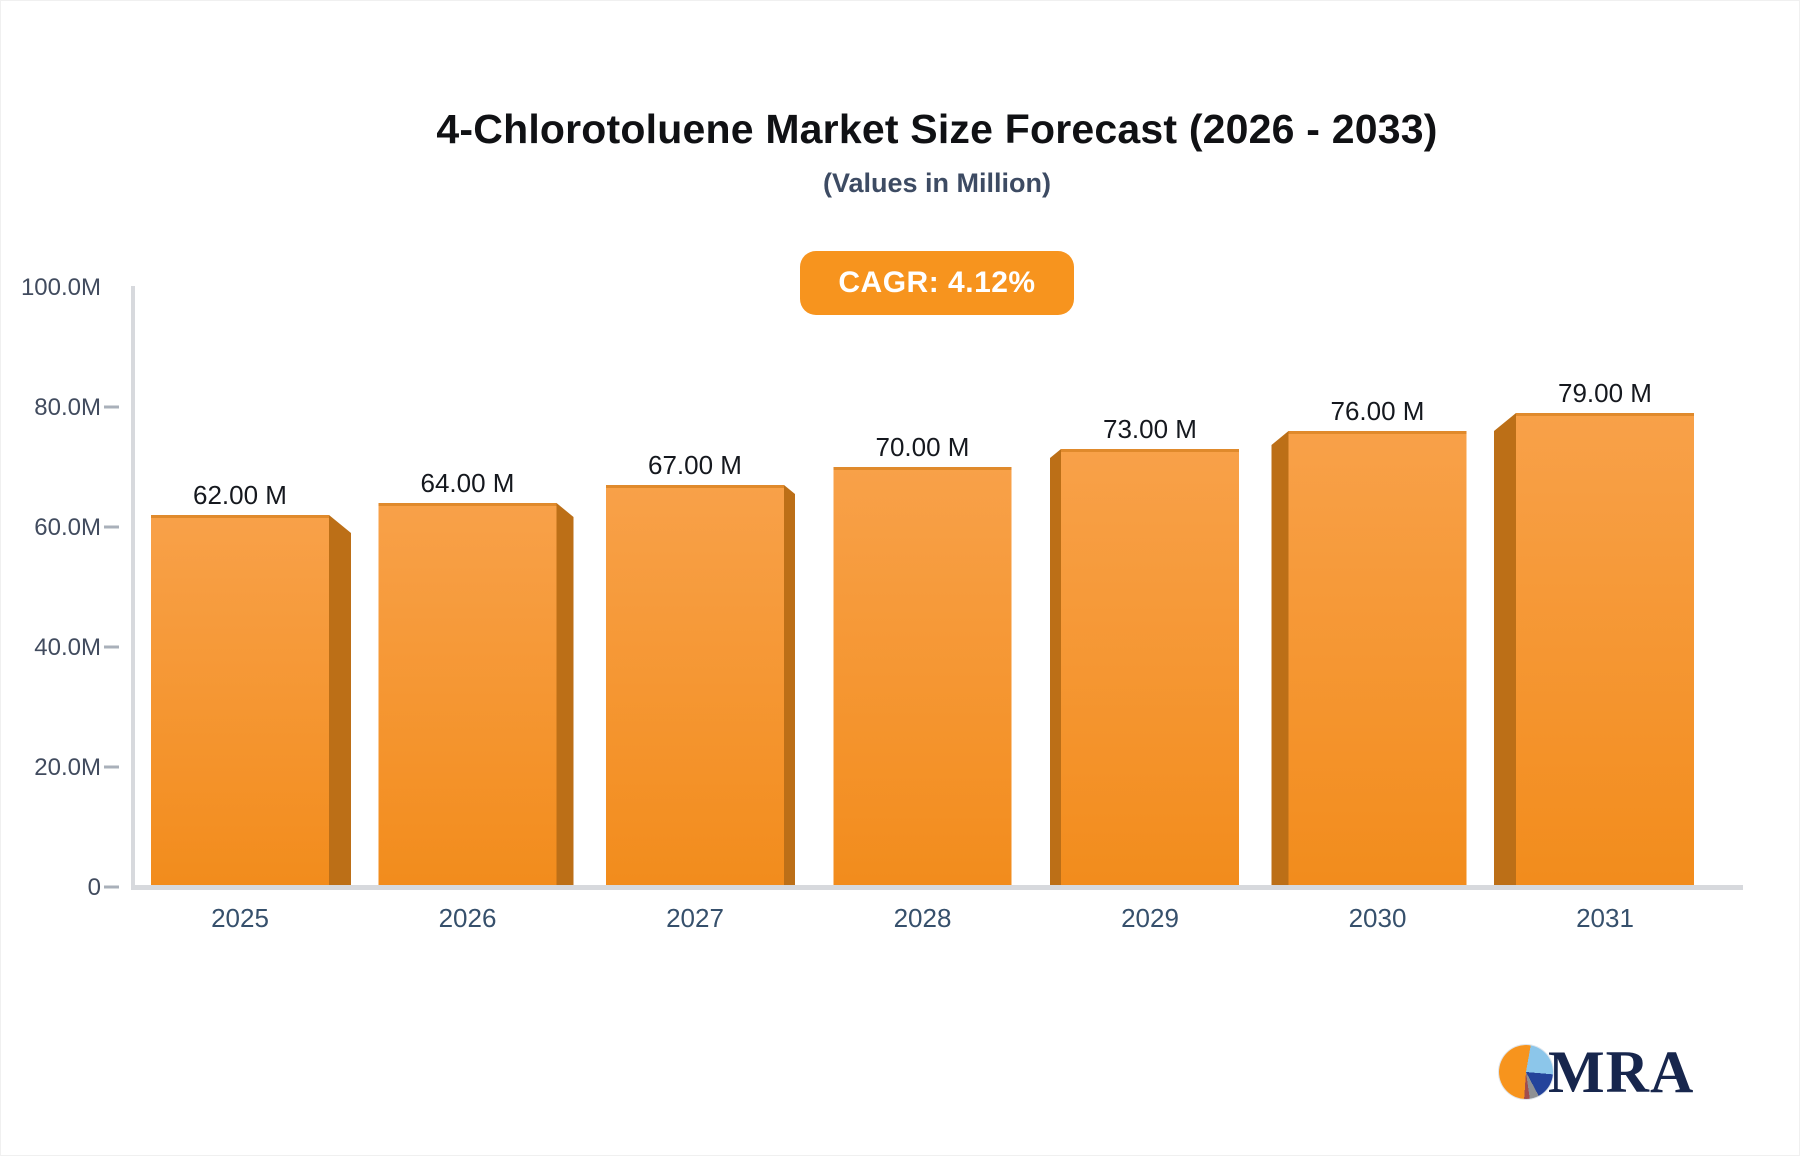 This screenshot has width=1800, height=1156. I want to click on bar-2027, so click(695, 686).